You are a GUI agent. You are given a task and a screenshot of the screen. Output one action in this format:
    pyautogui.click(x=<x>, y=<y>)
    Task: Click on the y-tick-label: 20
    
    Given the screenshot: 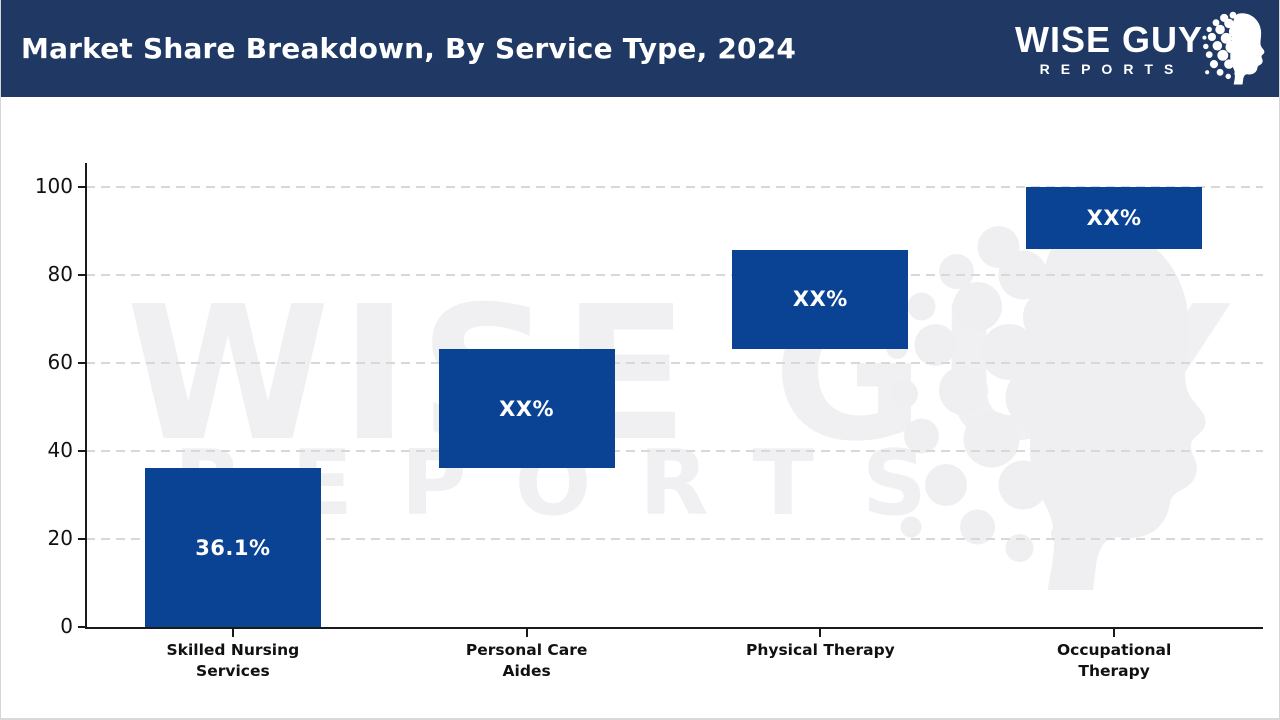 What is the action you would take?
    pyautogui.click(x=60, y=538)
    